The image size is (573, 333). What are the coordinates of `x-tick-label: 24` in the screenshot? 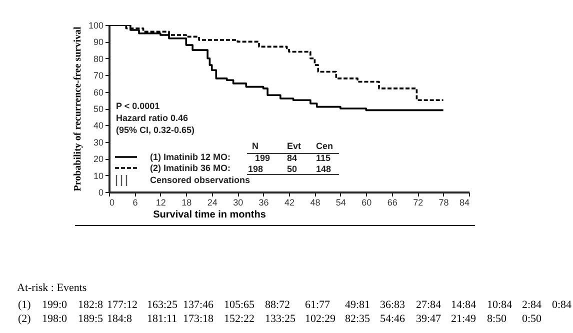 It's located at (212, 203).